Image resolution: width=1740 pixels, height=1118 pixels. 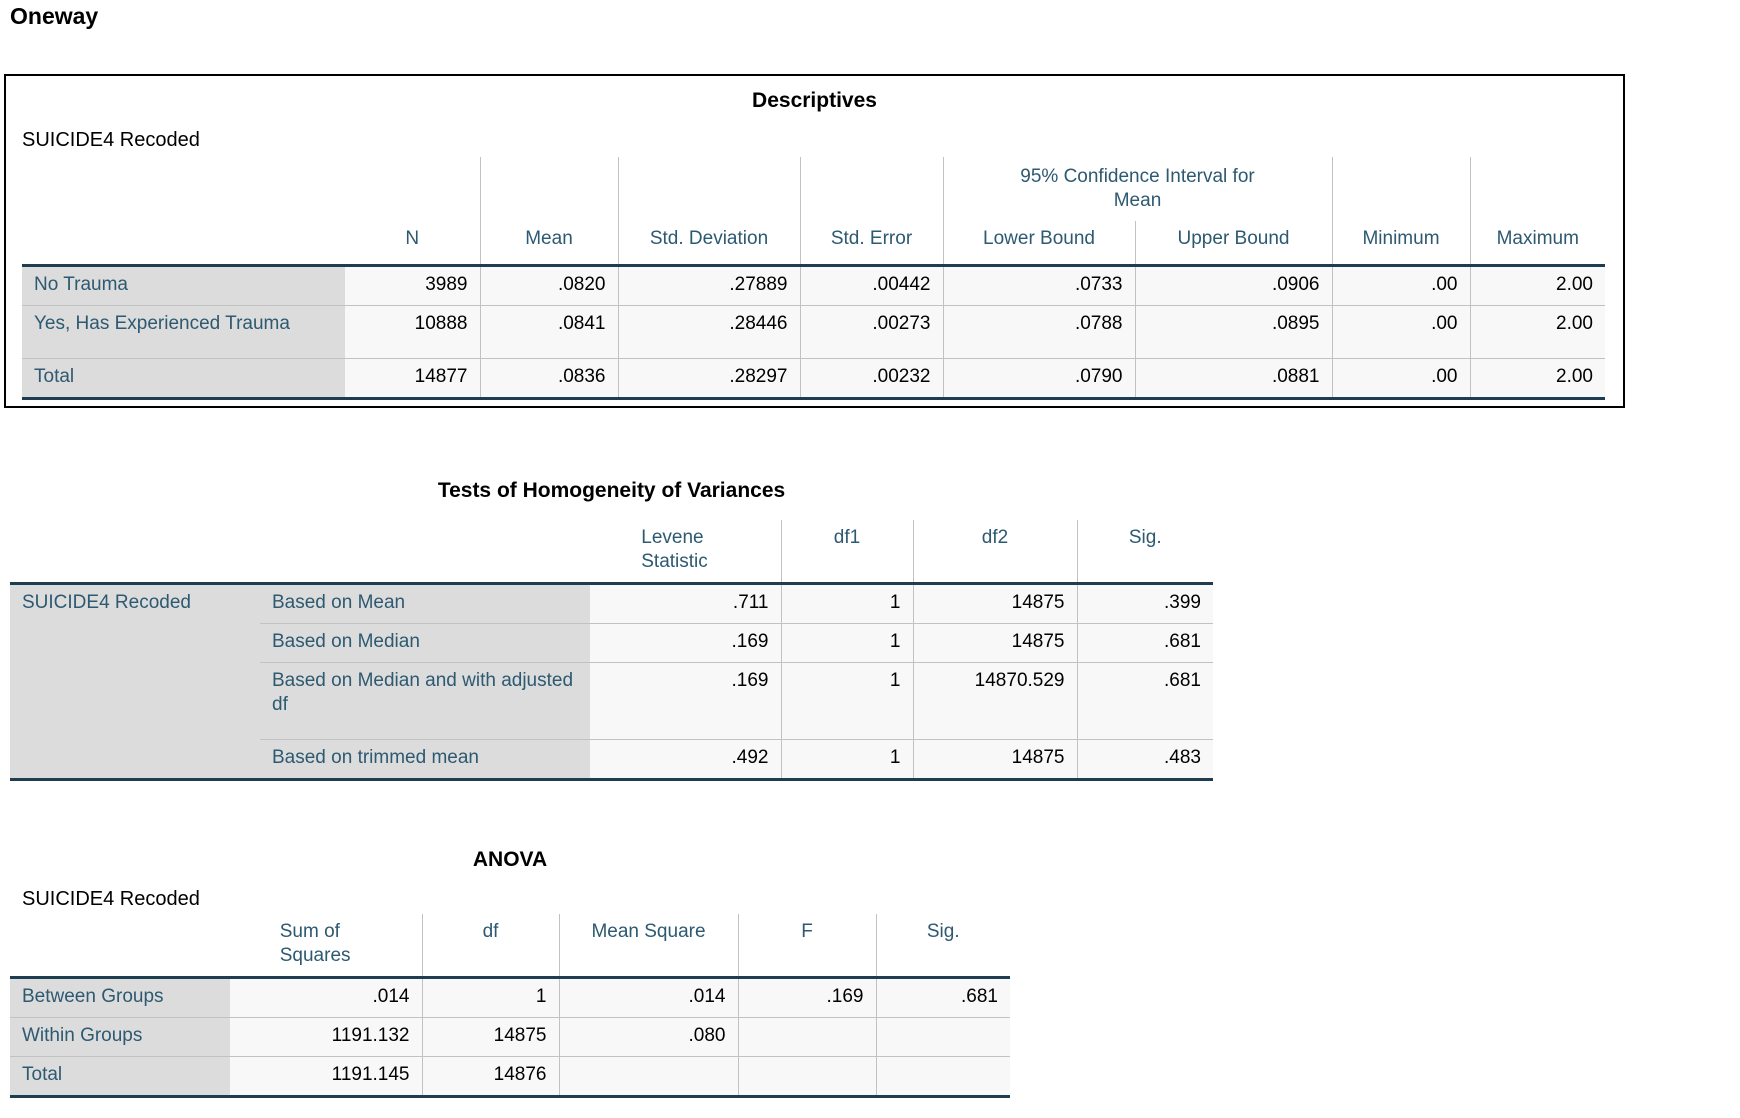 I want to click on table-row: Between Groups .014 1 .014 .169 .681, so click(x=510, y=997).